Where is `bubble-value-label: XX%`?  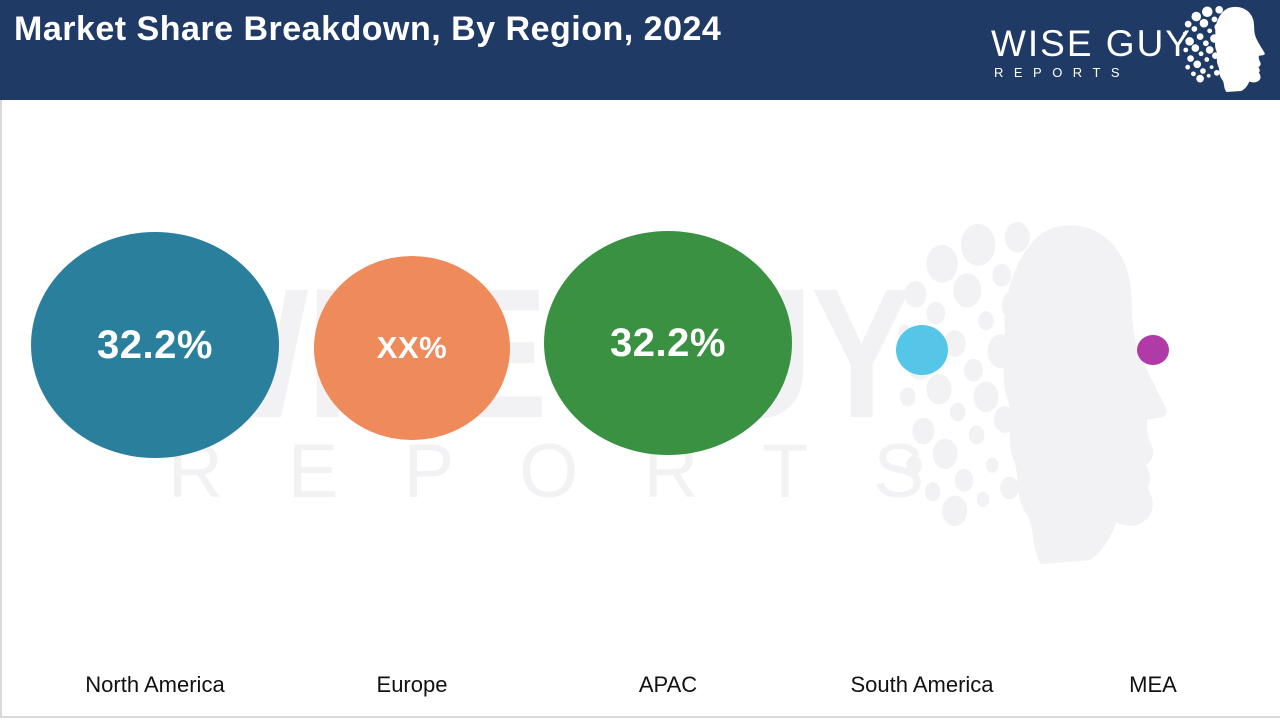
bubble-value-label: XX% is located at coordinates (412, 347).